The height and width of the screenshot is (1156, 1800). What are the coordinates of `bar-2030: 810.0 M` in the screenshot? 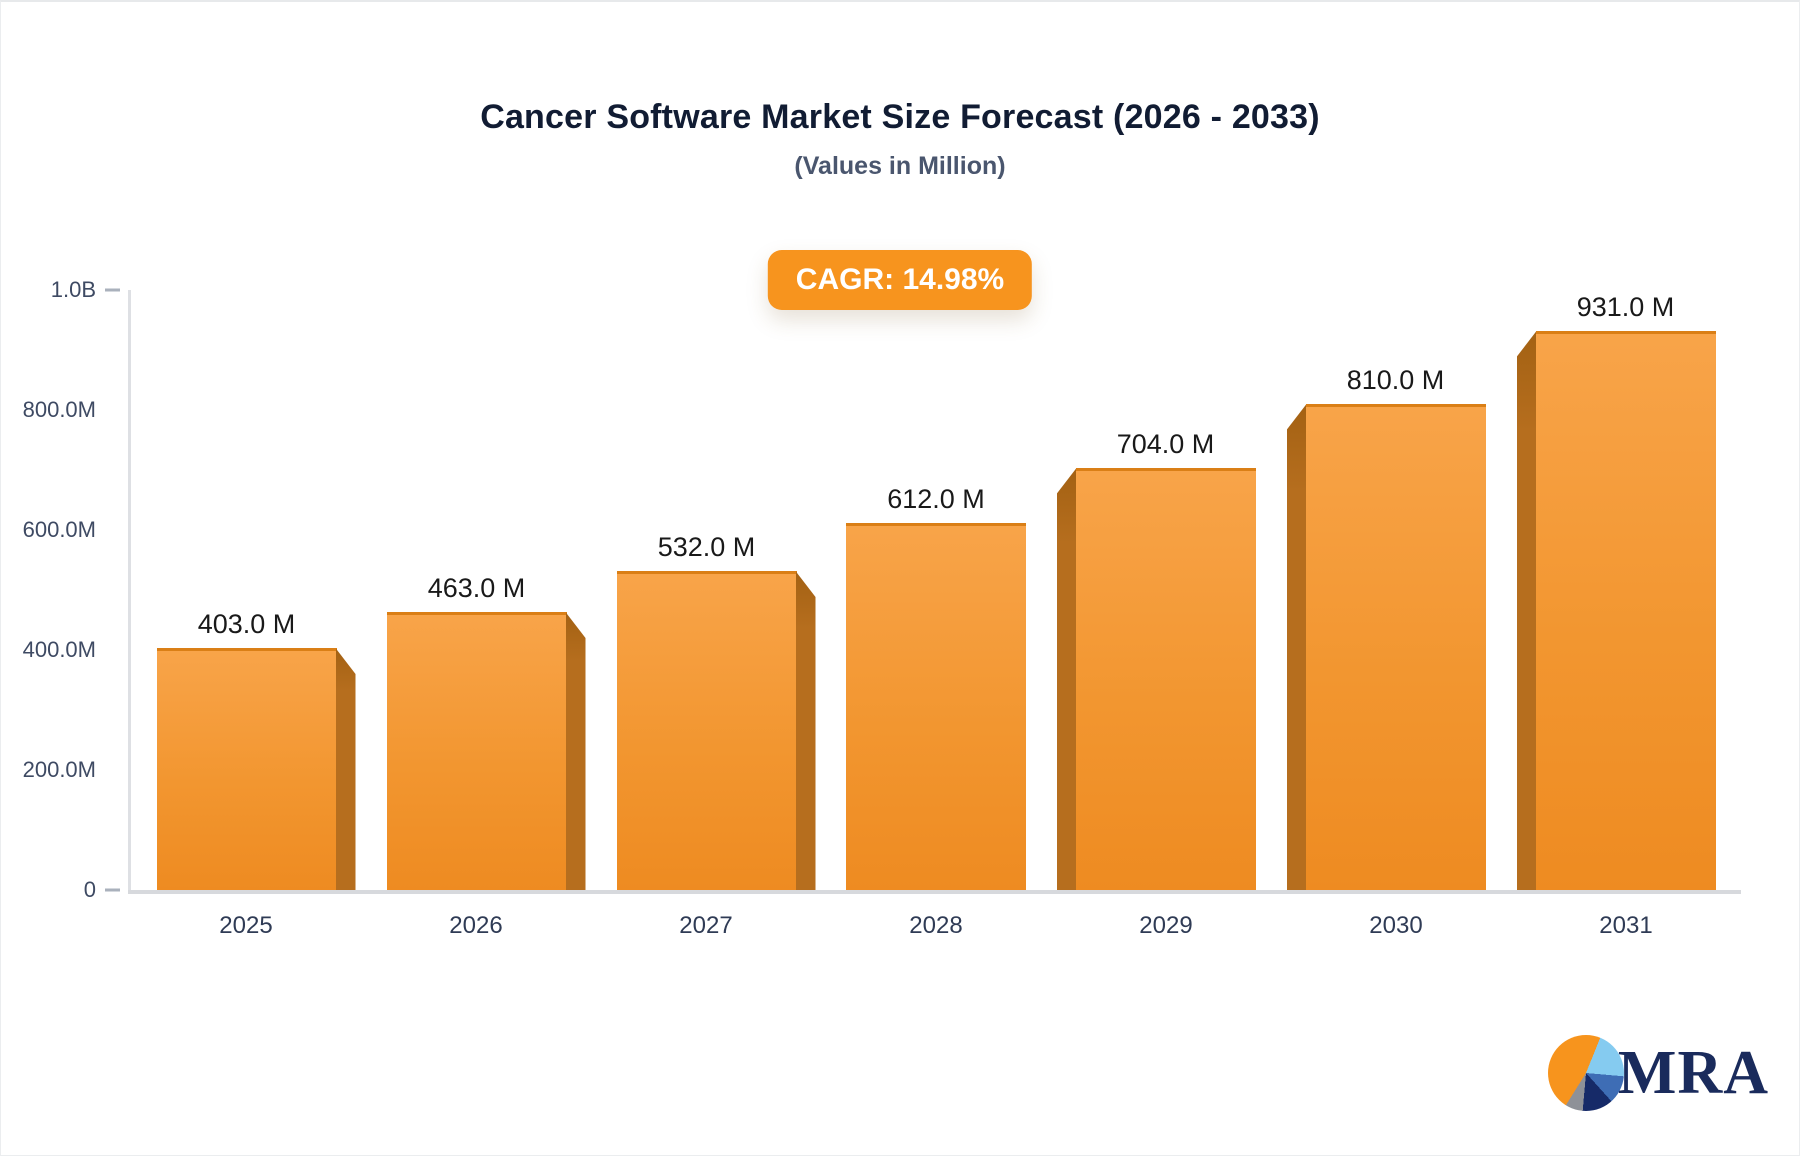 It's located at (1386, 627).